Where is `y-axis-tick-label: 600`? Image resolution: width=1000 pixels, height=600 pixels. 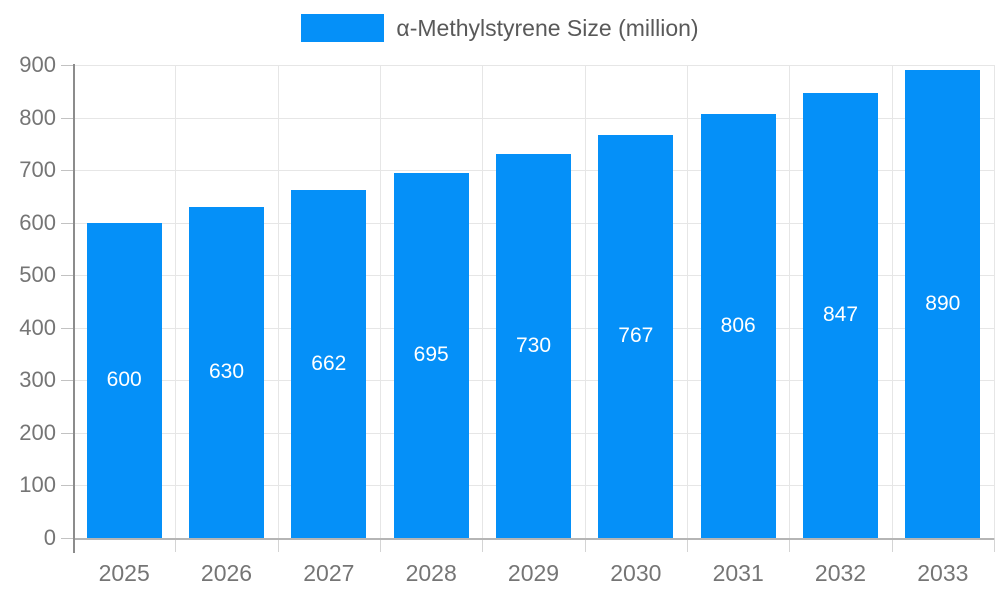
y-axis-tick-label: 600 is located at coordinates (37, 222).